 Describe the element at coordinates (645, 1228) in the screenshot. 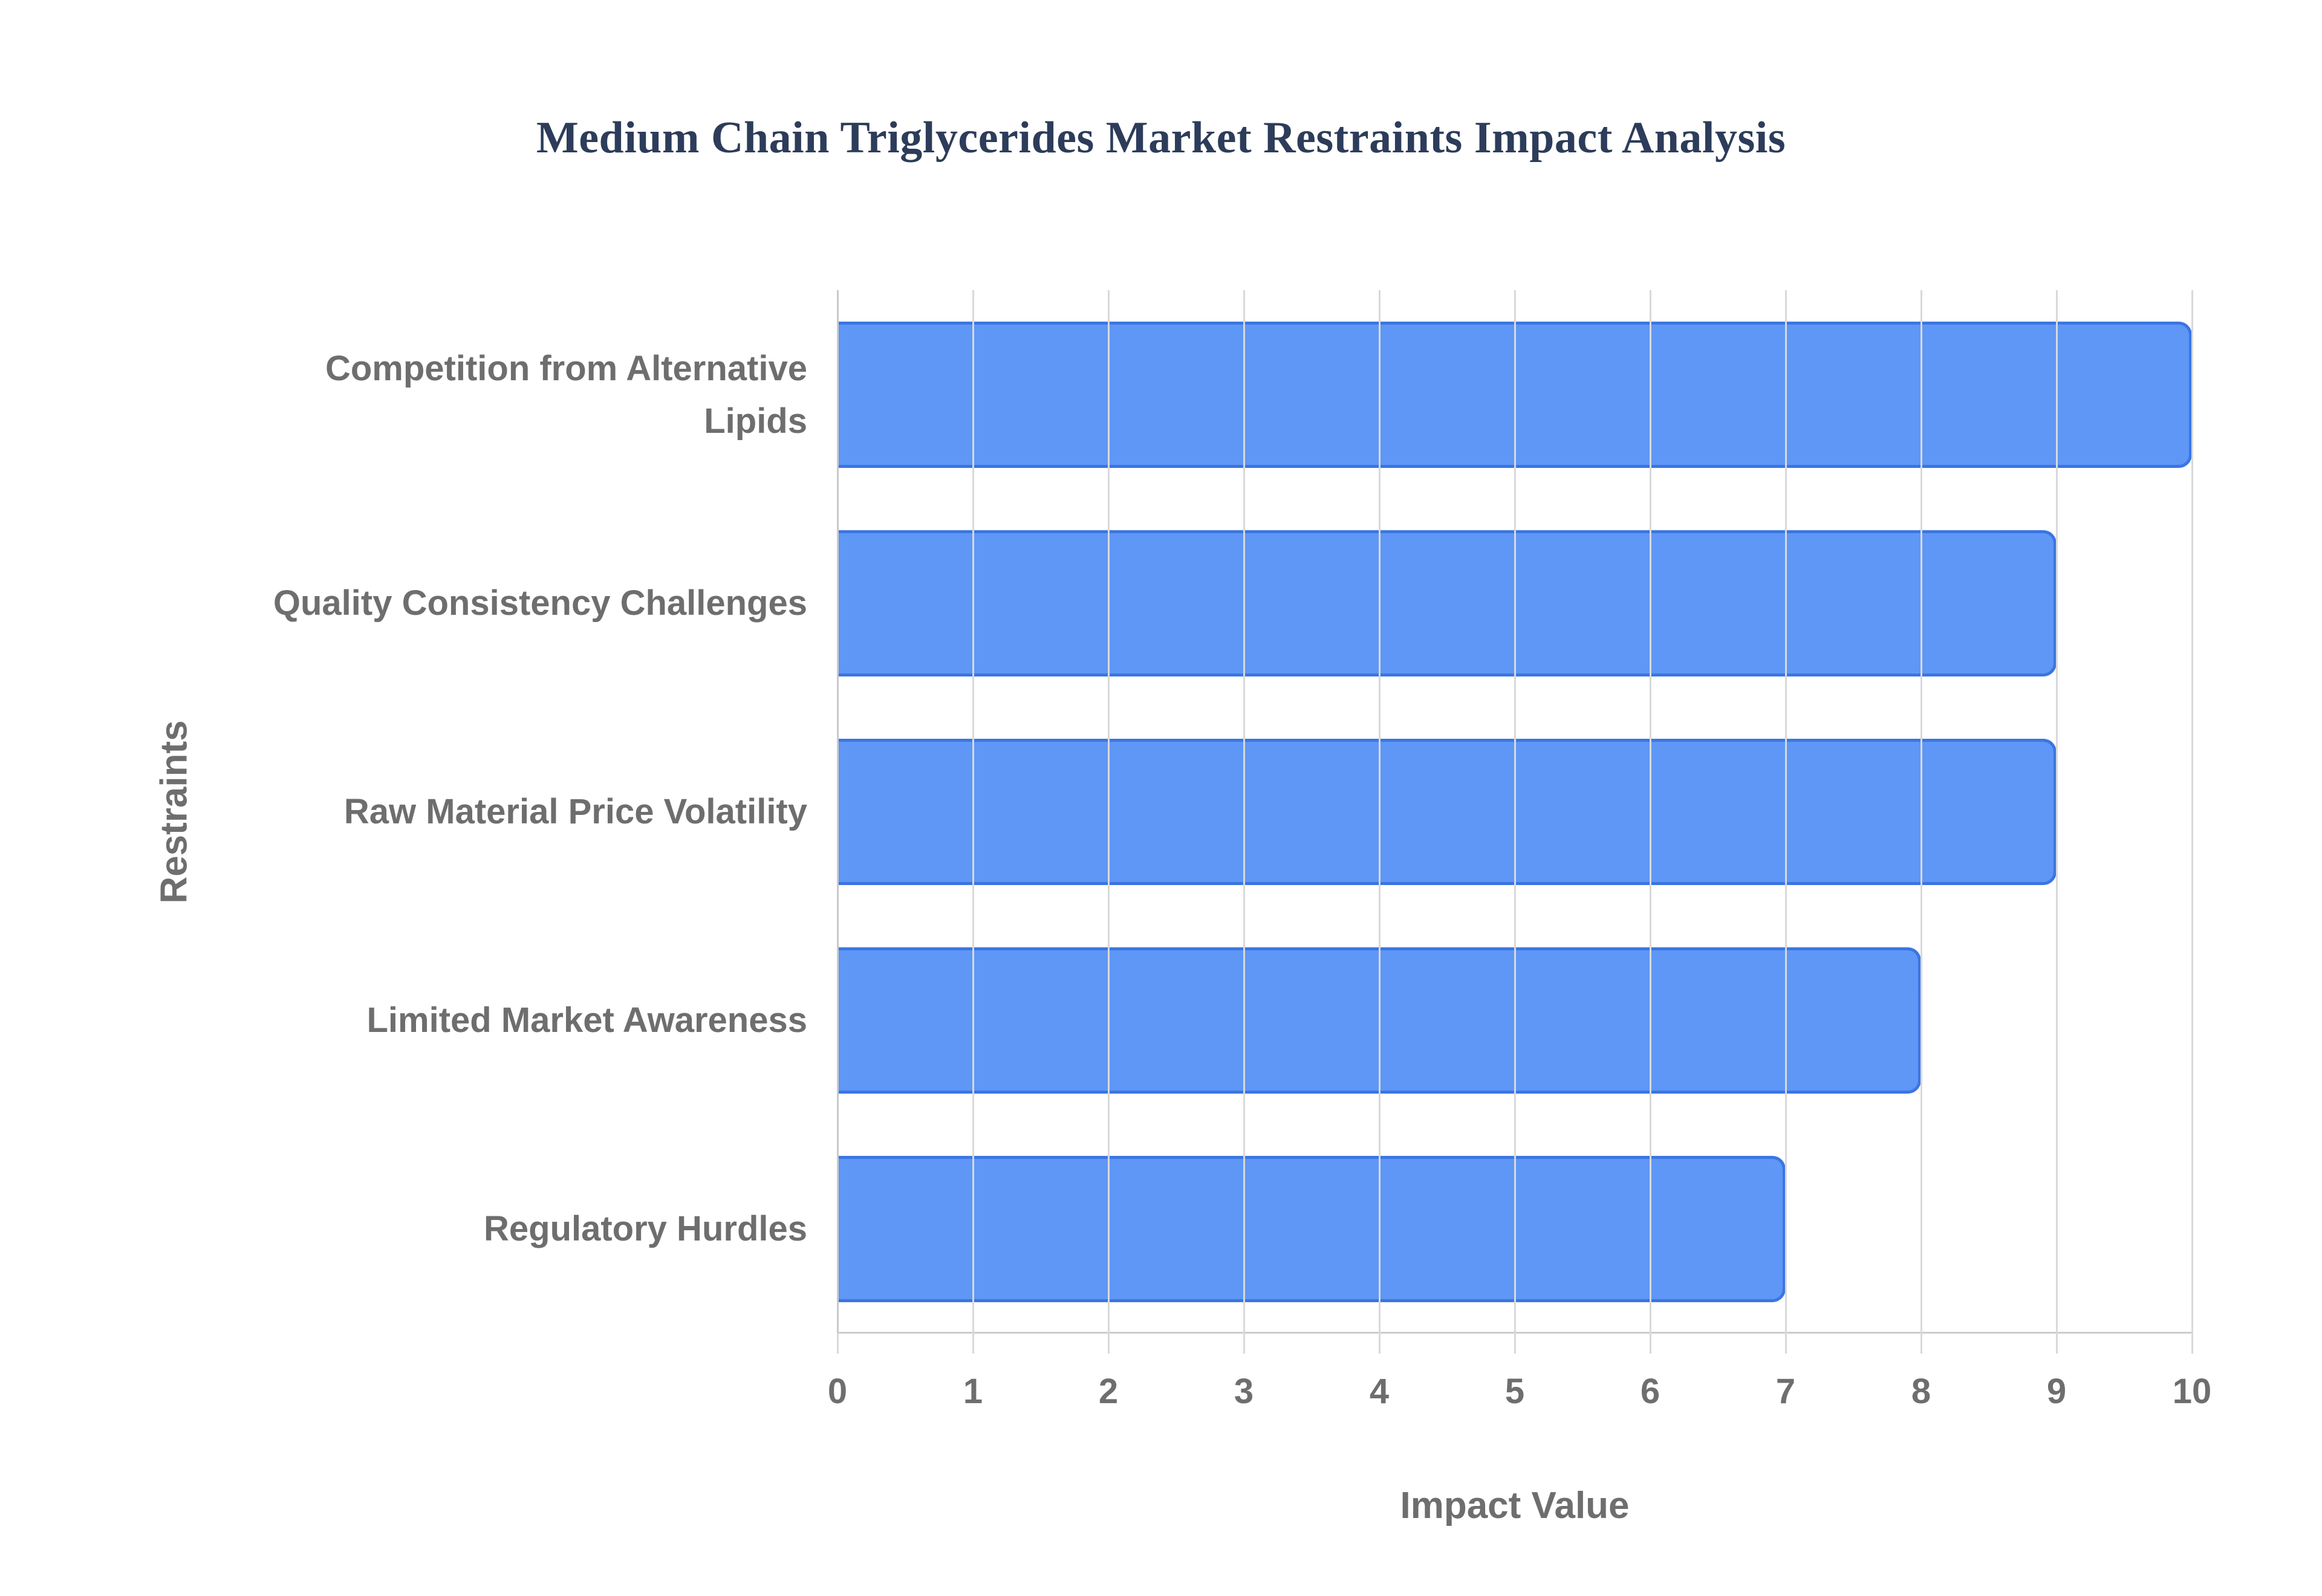

I see `category-label: Regulatory Hurdles` at that location.